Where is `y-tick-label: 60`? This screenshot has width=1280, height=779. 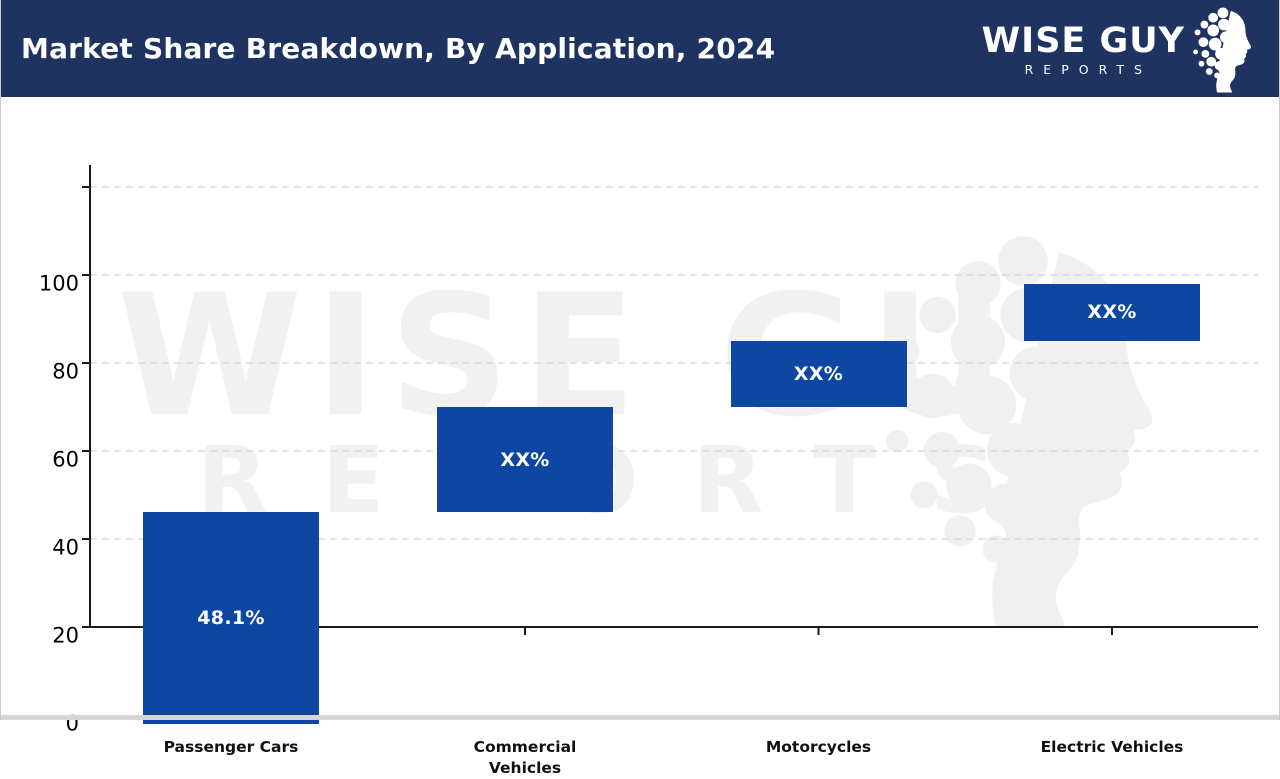
y-tick-label: 60 is located at coordinates (65, 459).